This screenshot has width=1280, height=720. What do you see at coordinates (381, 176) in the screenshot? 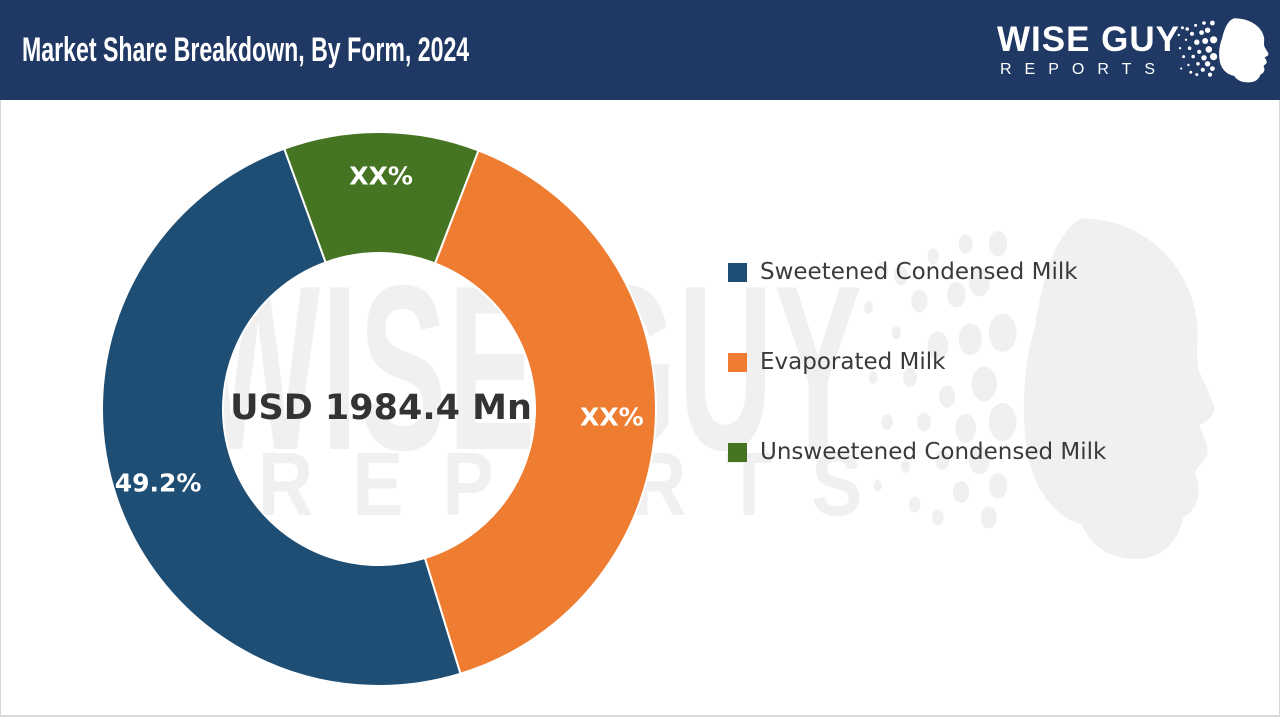
I see `slice-percentage-label: XX%` at bounding box center [381, 176].